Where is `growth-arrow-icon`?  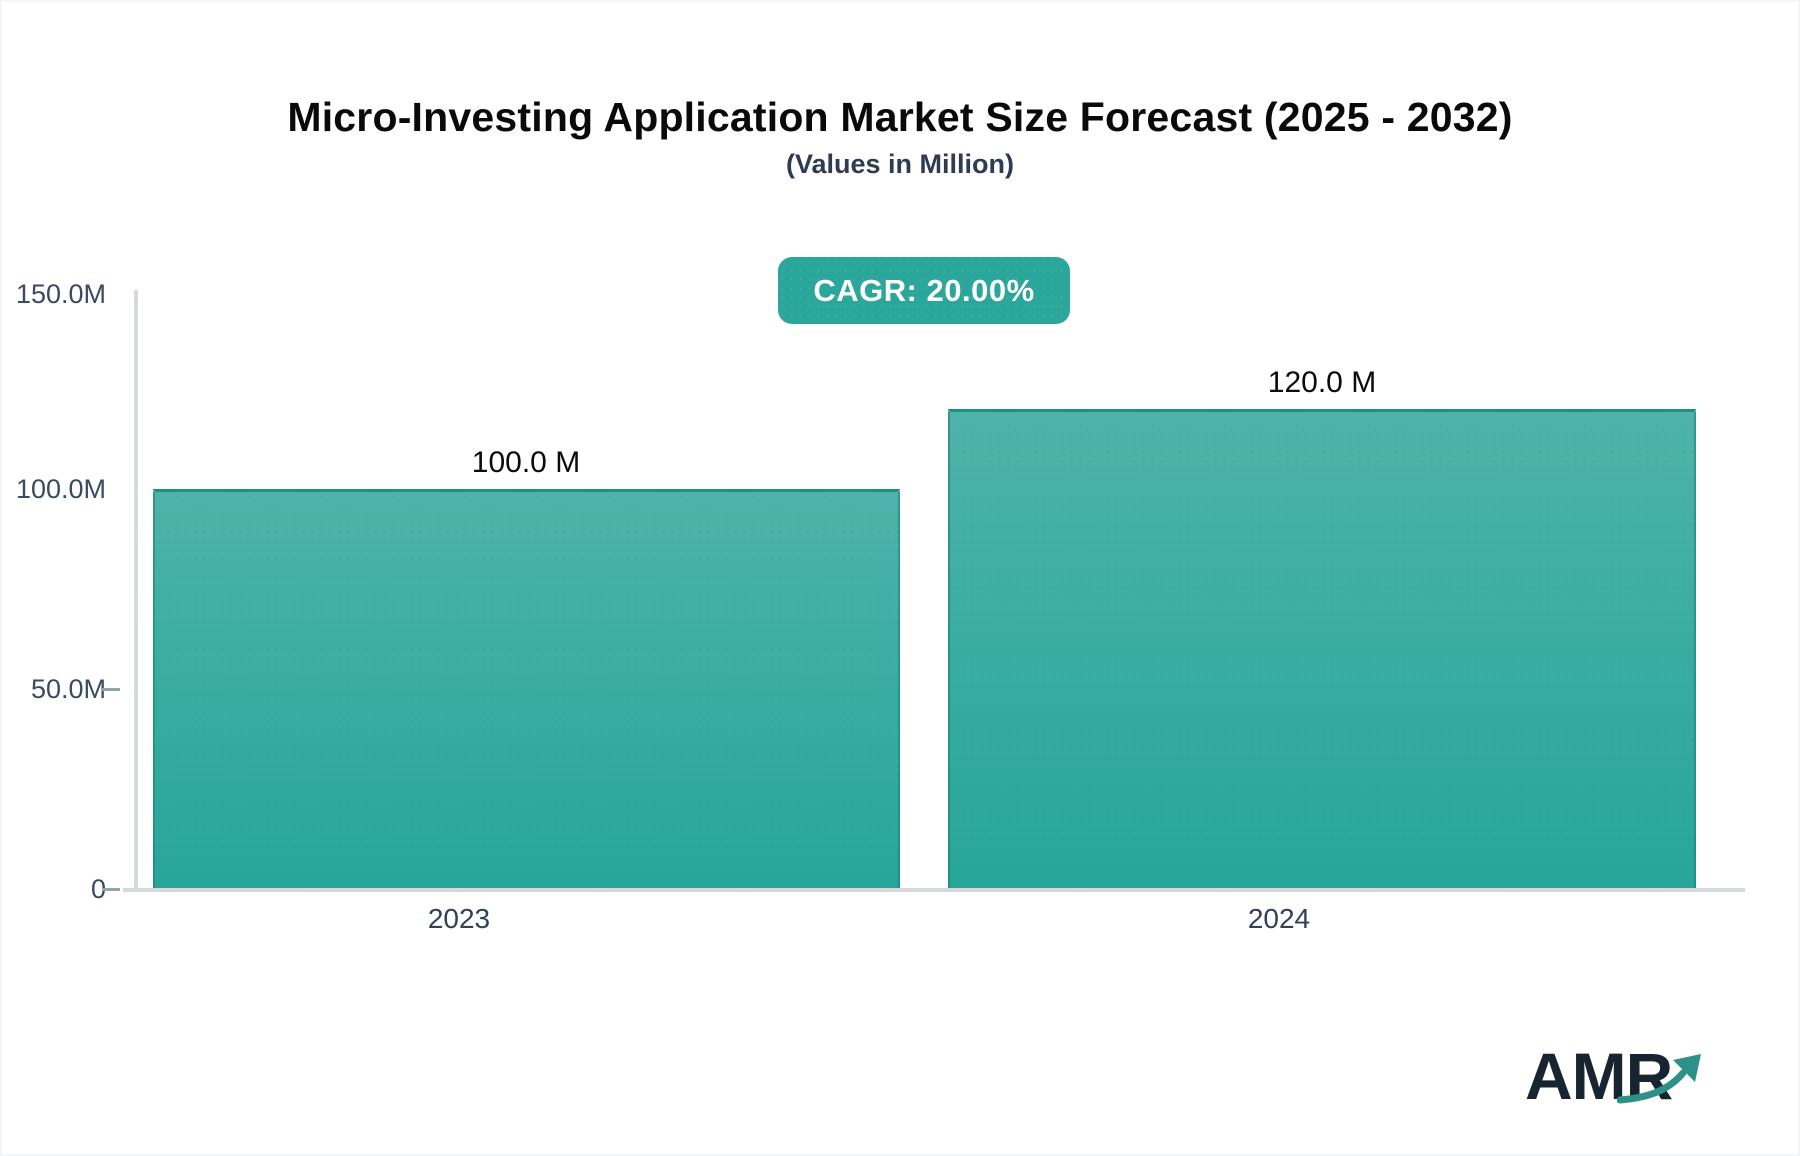 growth-arrow-icon is located at coordinates (1661, 1075).